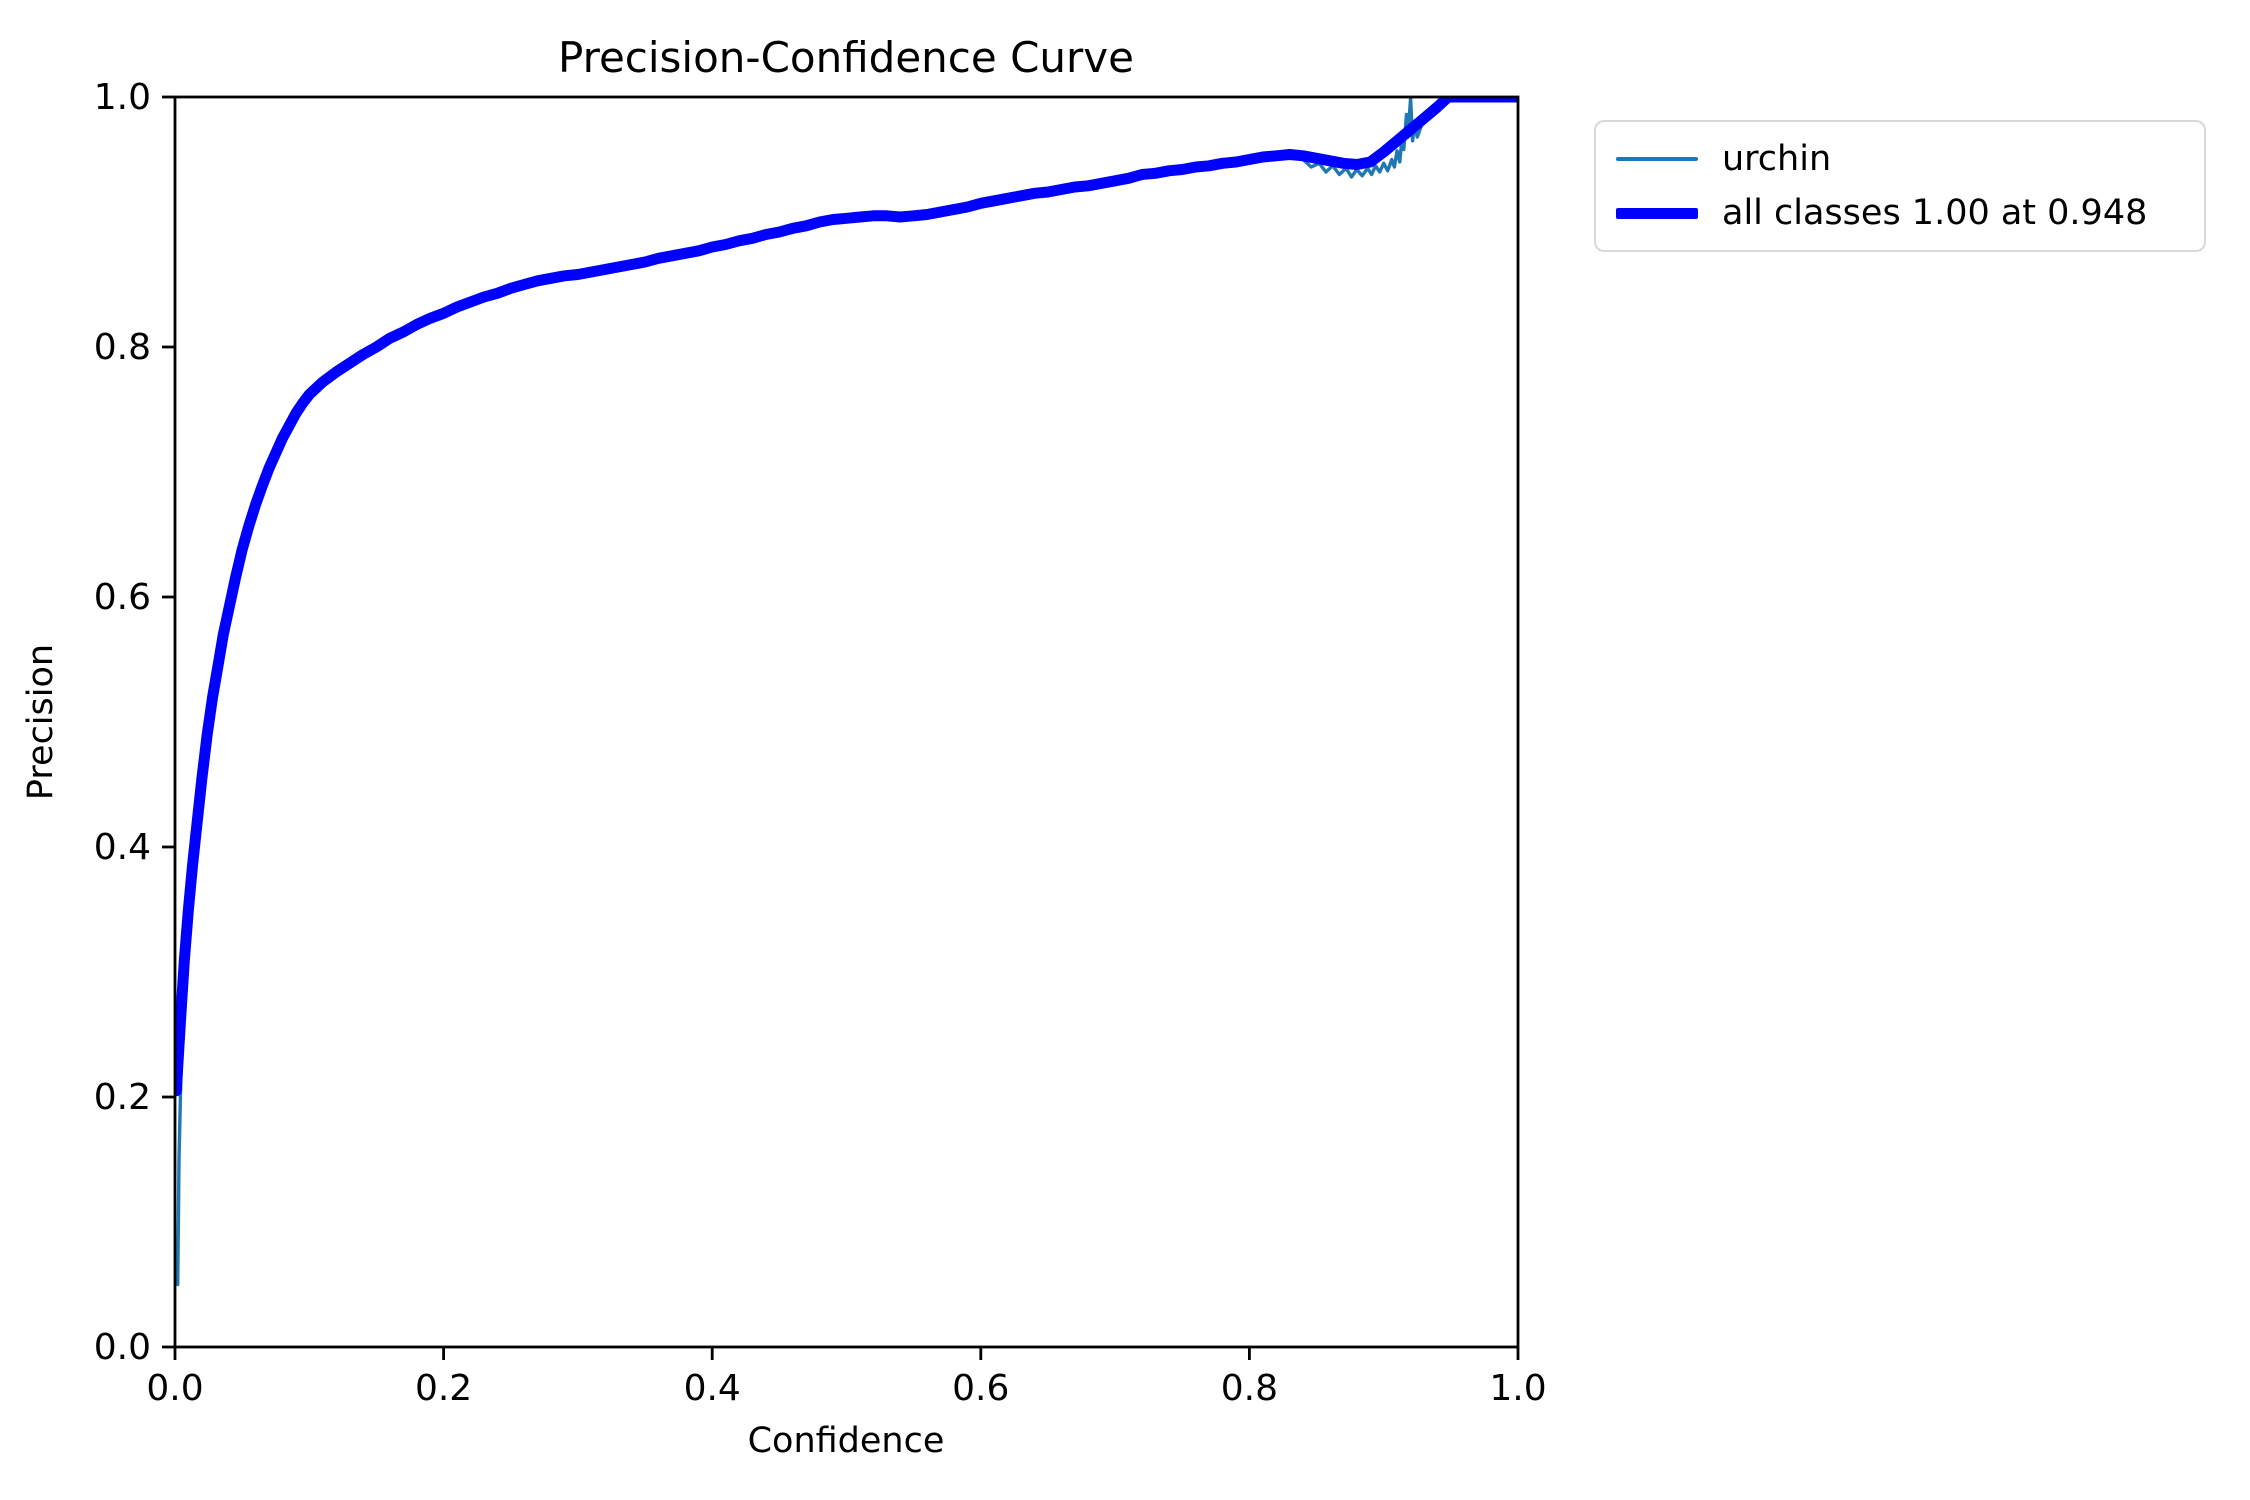 This screenshot has height=1500, width=2250. What do you see at coordinates (1517, 1388) in the screenshot?
I see `x-tick-label: 1.0` at bounding box center [1517, 1388].